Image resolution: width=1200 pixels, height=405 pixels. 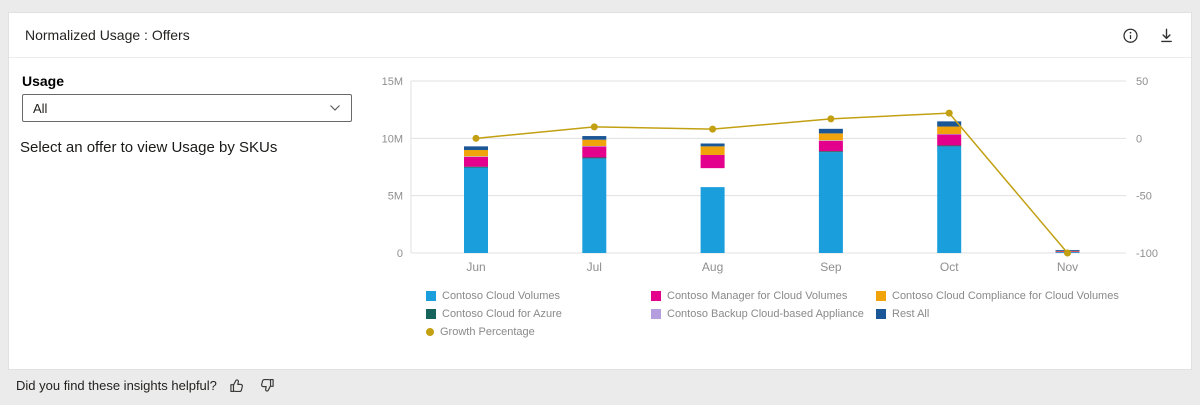 What do you see at coordinates (107, 35) in the screenshot?
I see `page-title: Normalized Usage : Offers` at bounding box center [107, 35].